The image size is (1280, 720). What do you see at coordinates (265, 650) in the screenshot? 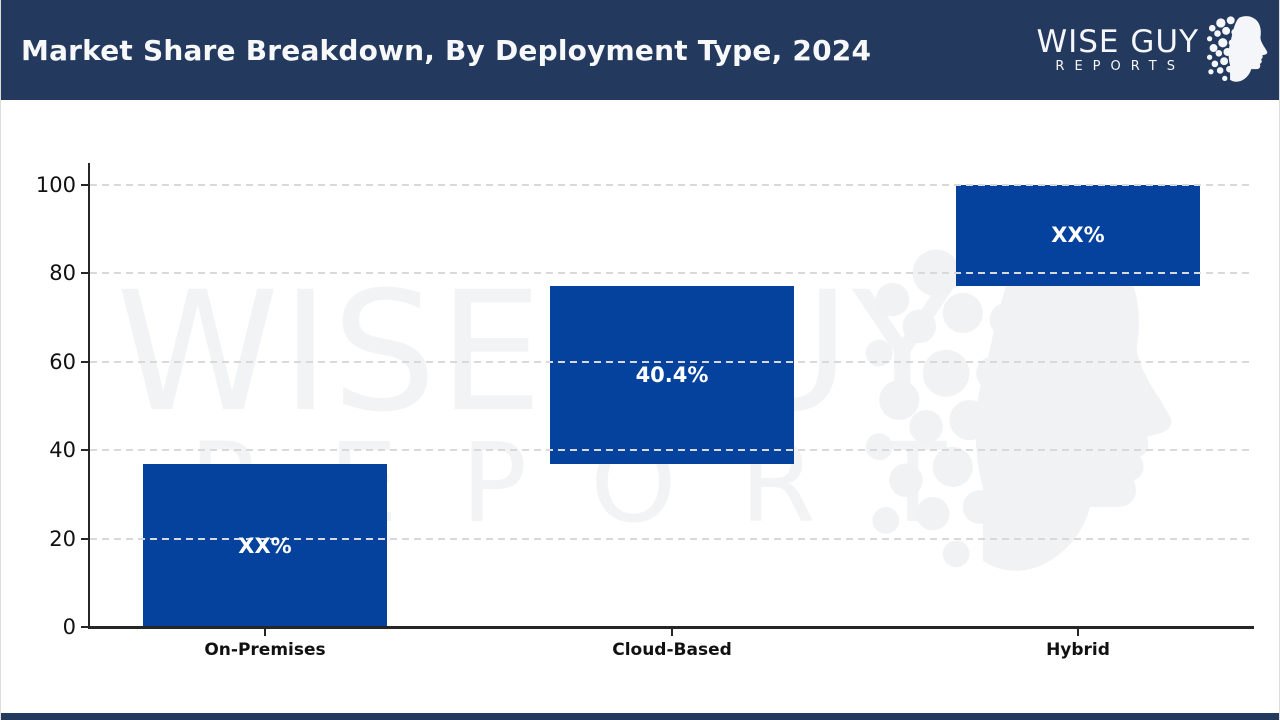
I see `x-axis-label-0: On-Premises` at bounding box center [265, 650].